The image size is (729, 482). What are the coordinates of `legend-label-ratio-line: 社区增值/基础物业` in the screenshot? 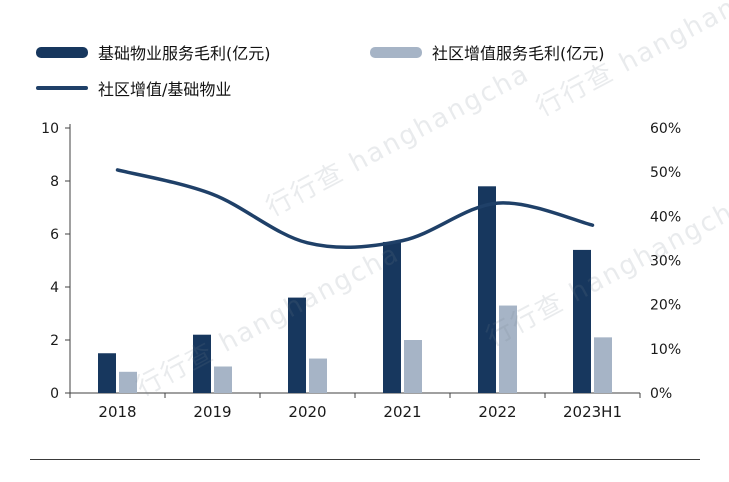 It's located at (165, 89).